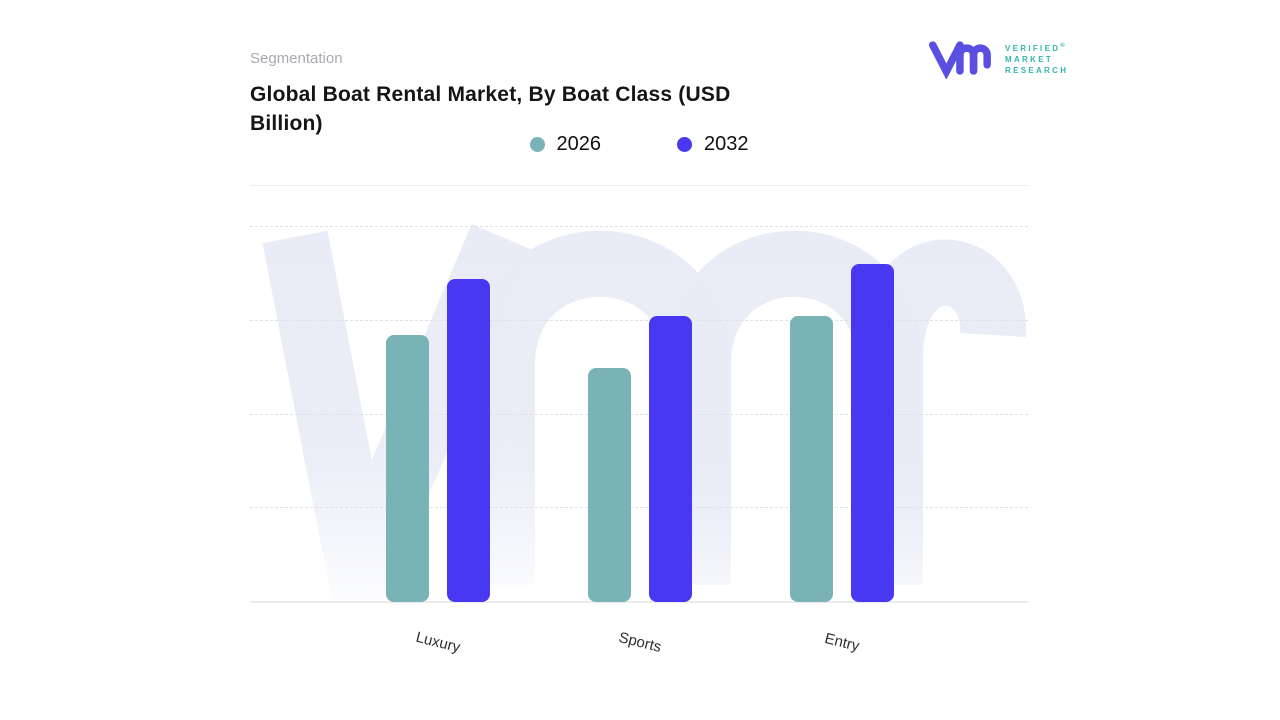 The width and height of the screenshot is (1280, 720). What do you see at coordinates (639, 144) in the screenshot?
I see `chart-legend: 2026 2032` at bounding box center [639, 144].